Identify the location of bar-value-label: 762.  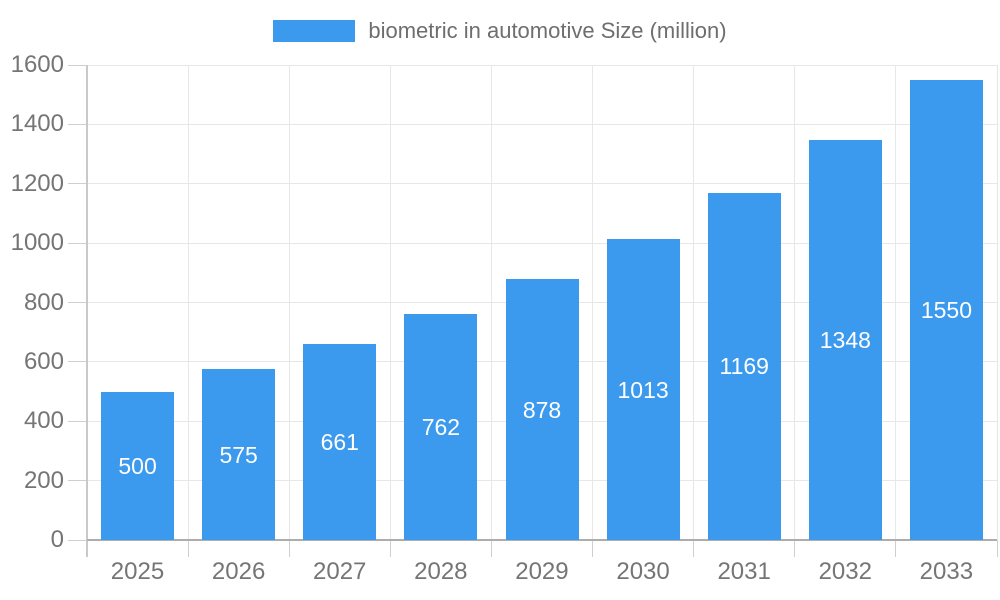
(441, 426).